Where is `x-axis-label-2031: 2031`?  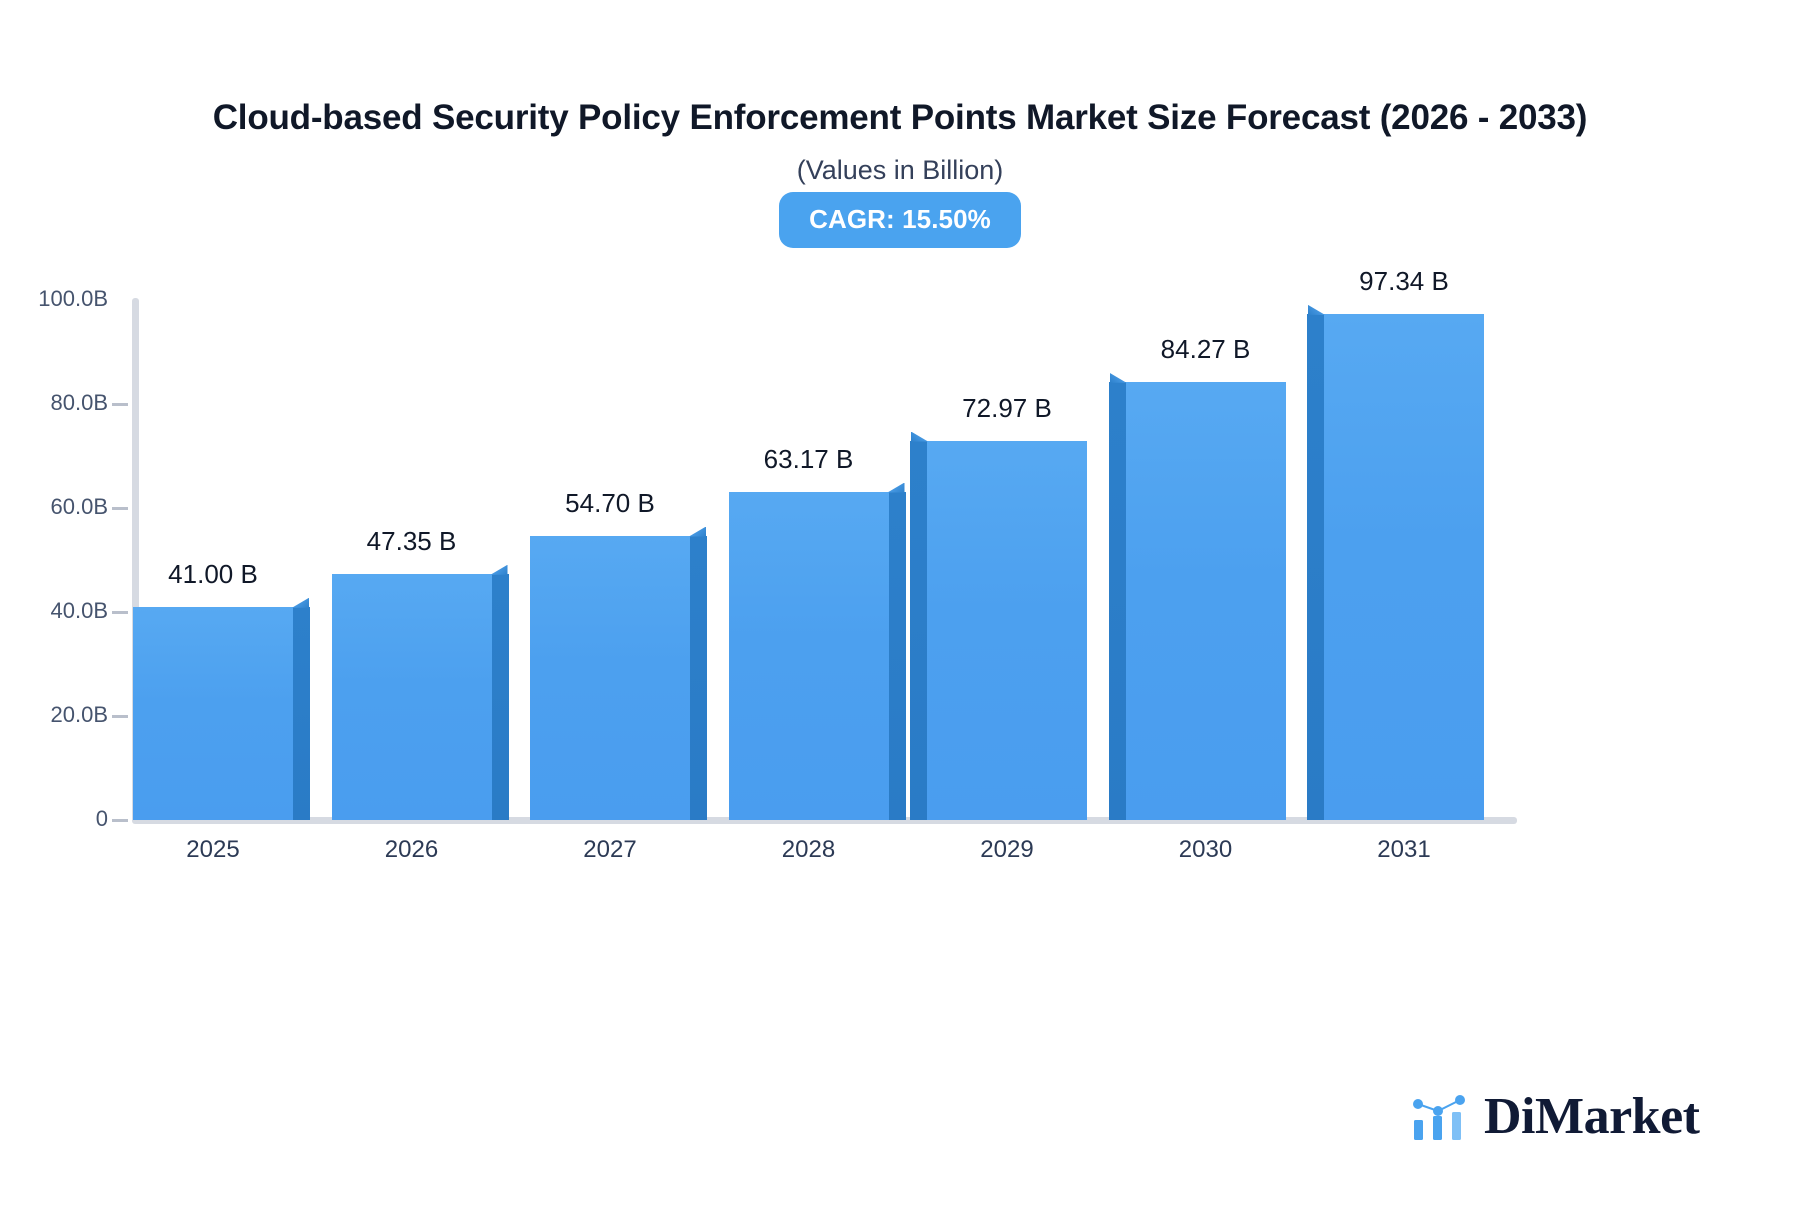
x-axis-label-2031: 2031 is located at coordinates (1404, 849).